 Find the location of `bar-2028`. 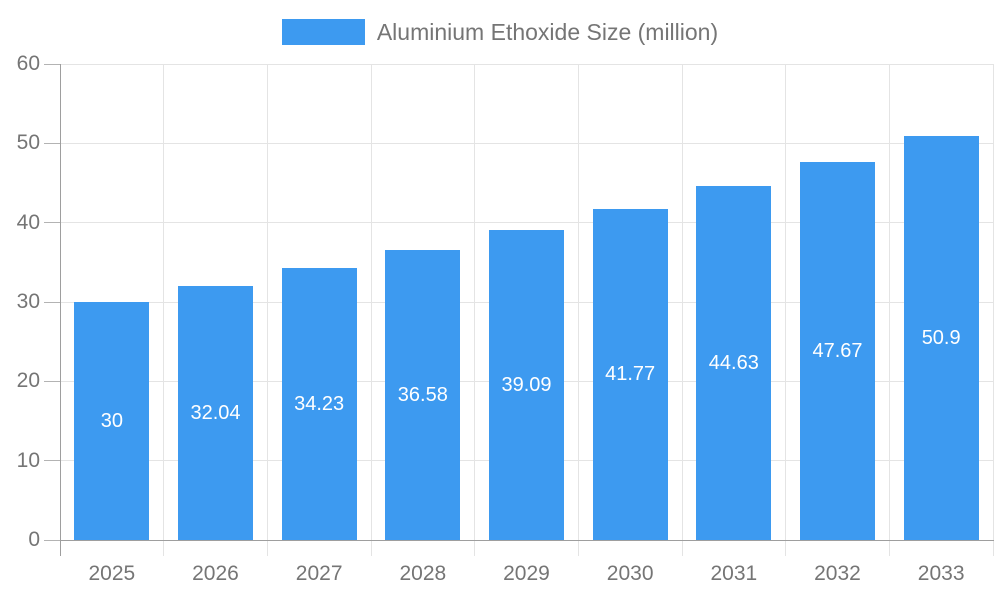

bar-2028 is located at coordinates (423, 394).